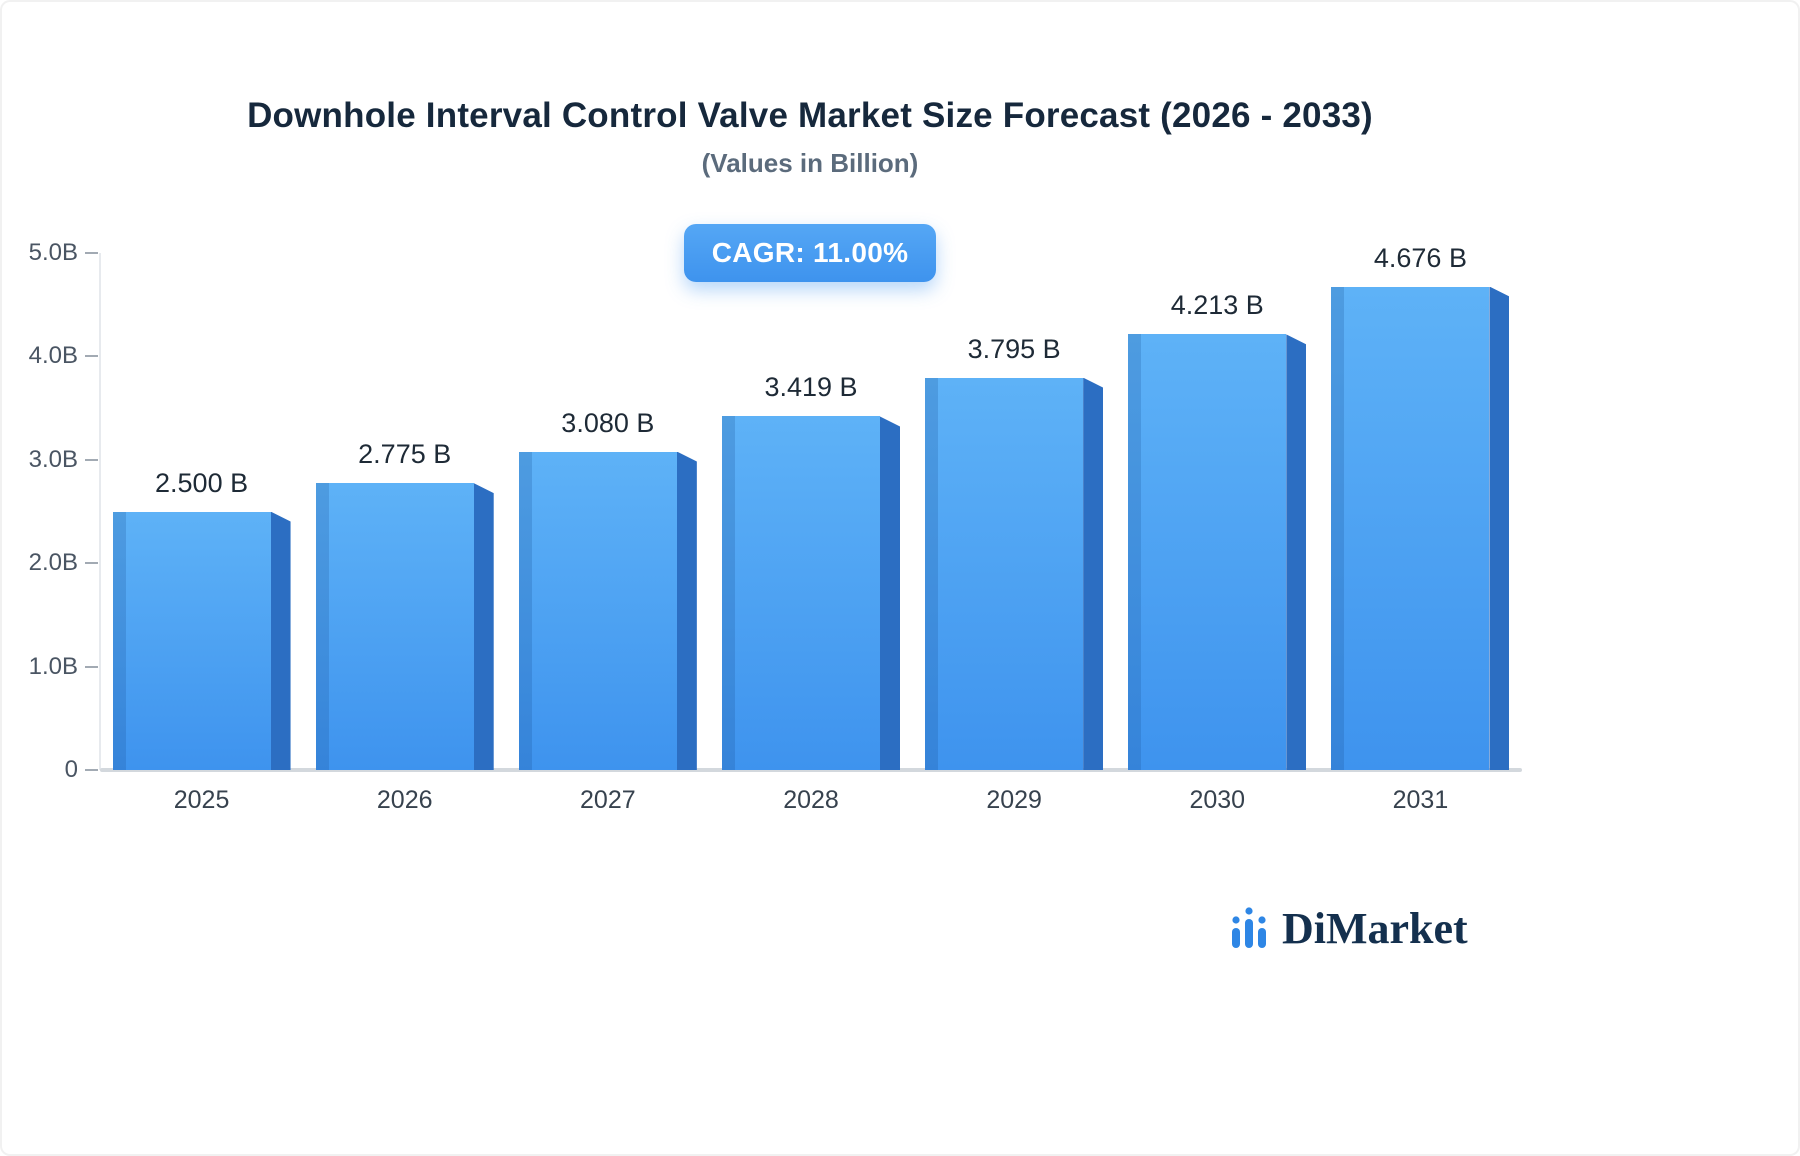  What do you see at coordinates (1217, 800) in the screenshot?
I see `x-axis-label: 2030` at bounding box center [1217, 800].